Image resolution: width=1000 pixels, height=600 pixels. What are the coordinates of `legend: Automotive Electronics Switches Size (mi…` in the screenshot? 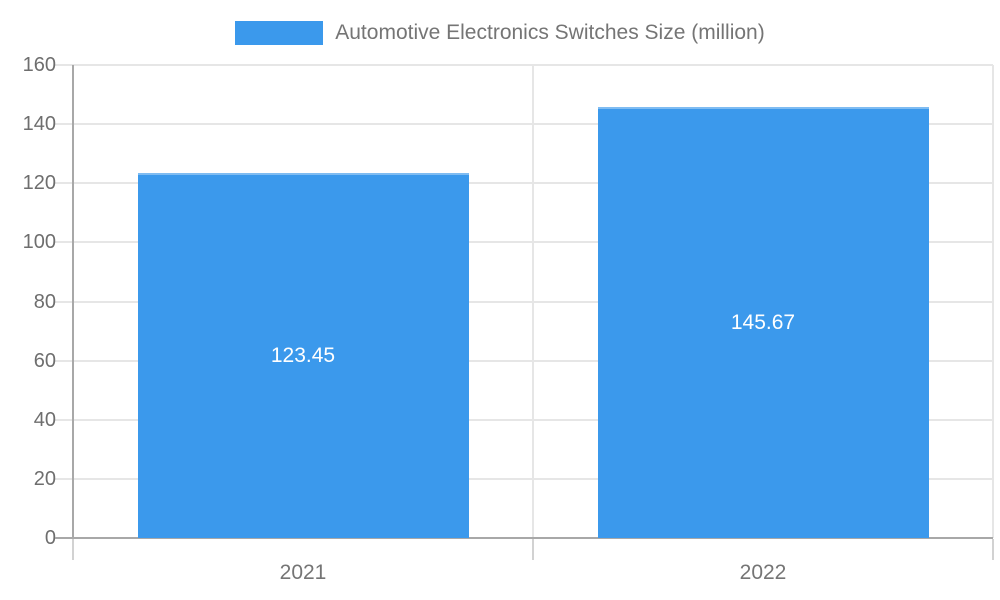 It's located at (500, 33).